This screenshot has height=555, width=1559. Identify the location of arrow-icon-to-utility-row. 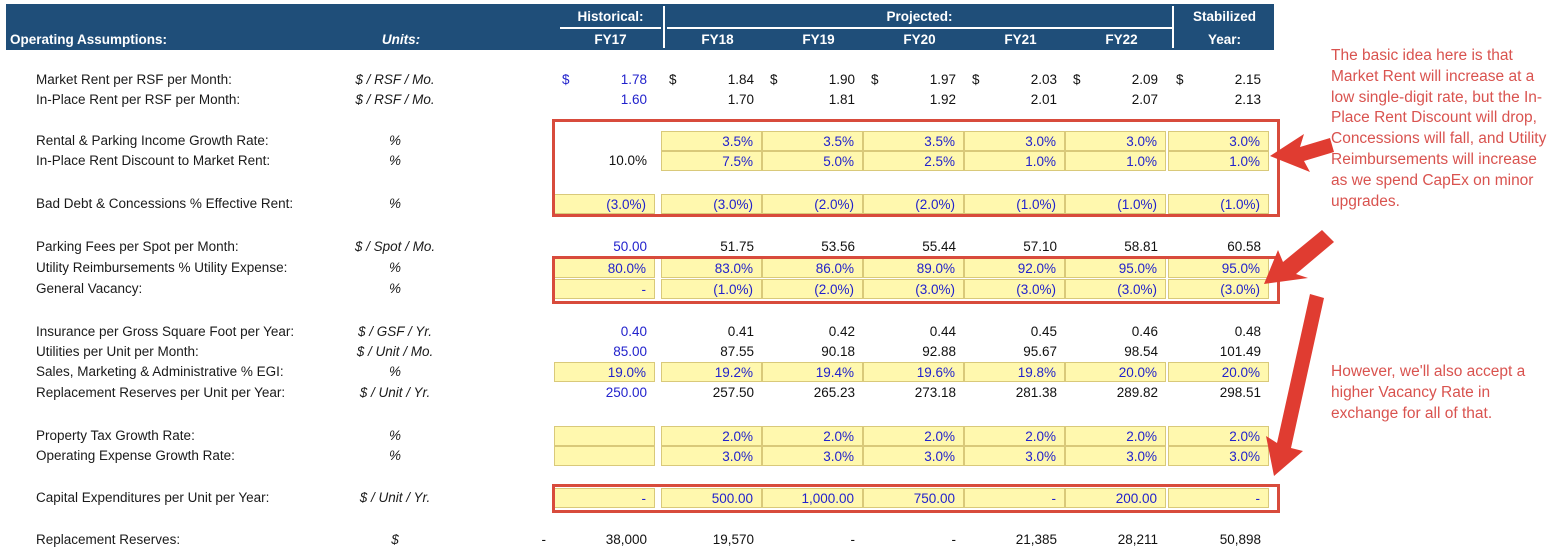
(1299, 257).